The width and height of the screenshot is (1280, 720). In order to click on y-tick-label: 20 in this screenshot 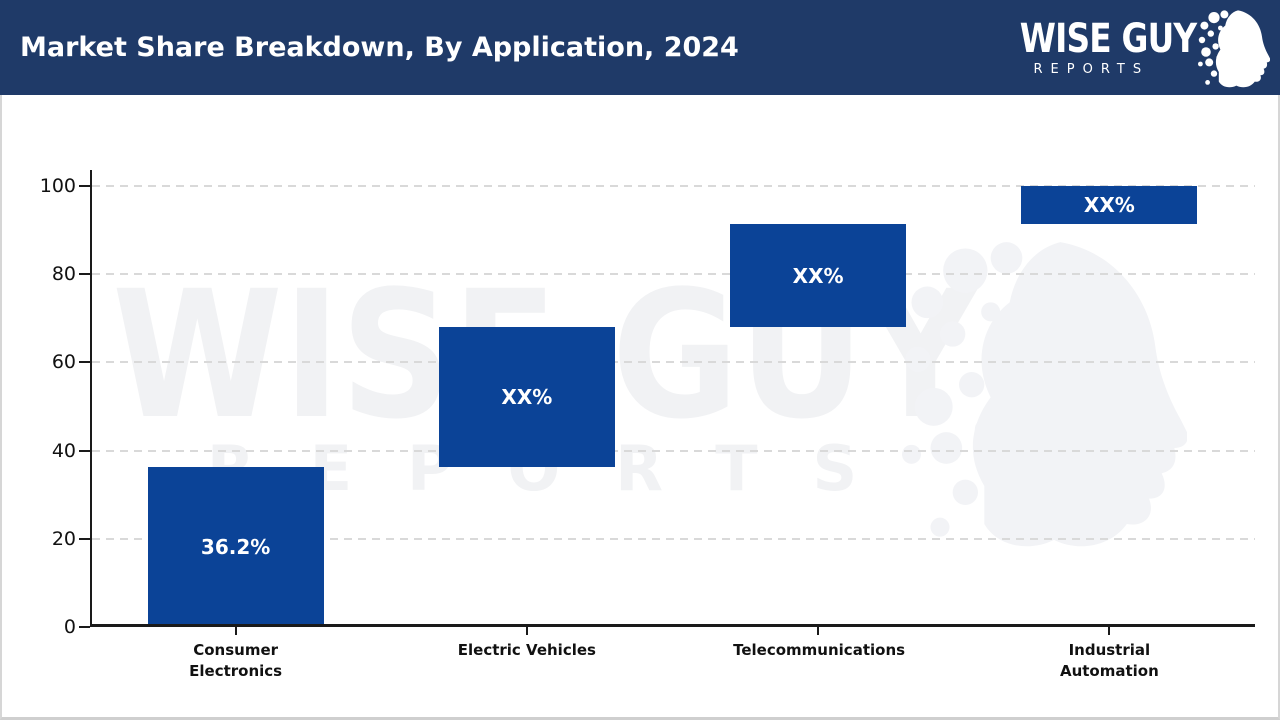, I will do `click(63, 538)`.